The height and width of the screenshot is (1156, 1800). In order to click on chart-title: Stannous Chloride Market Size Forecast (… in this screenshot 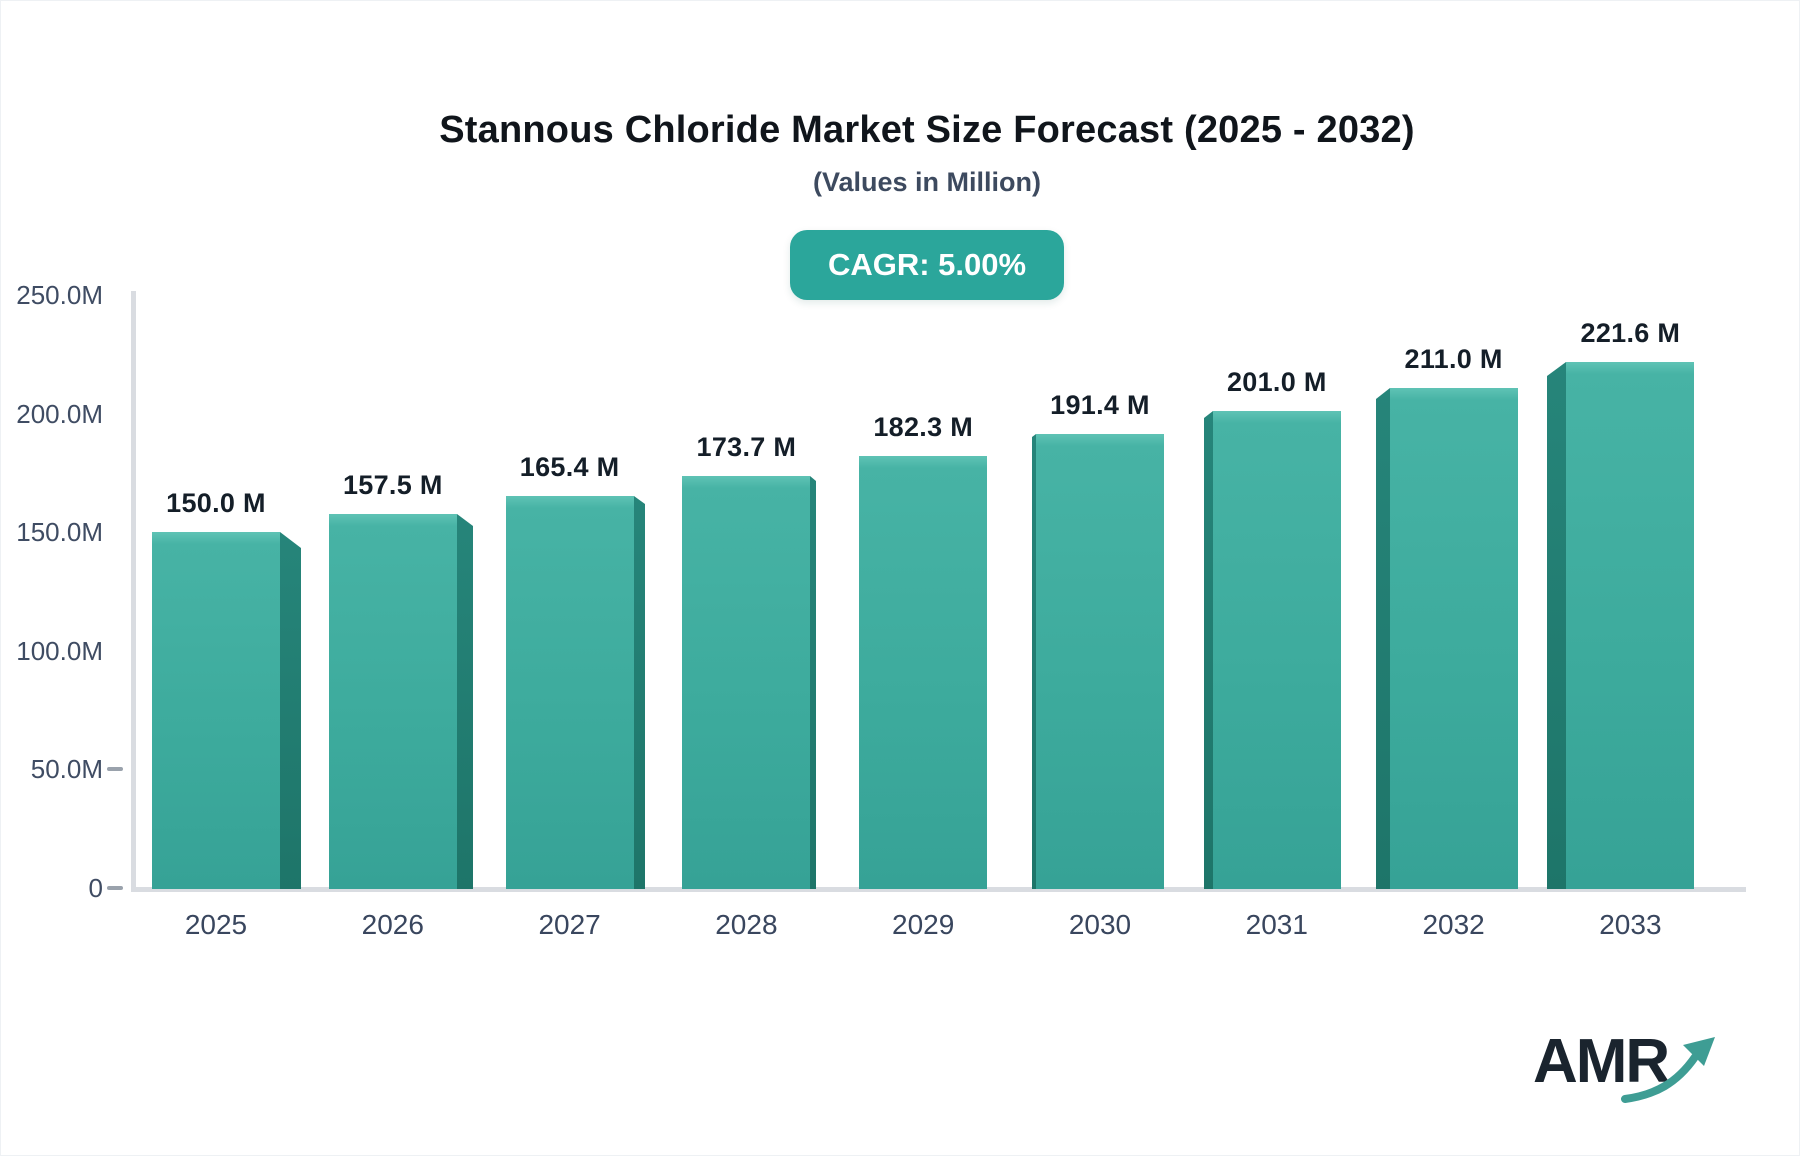, I will do `click(927, 130)`.